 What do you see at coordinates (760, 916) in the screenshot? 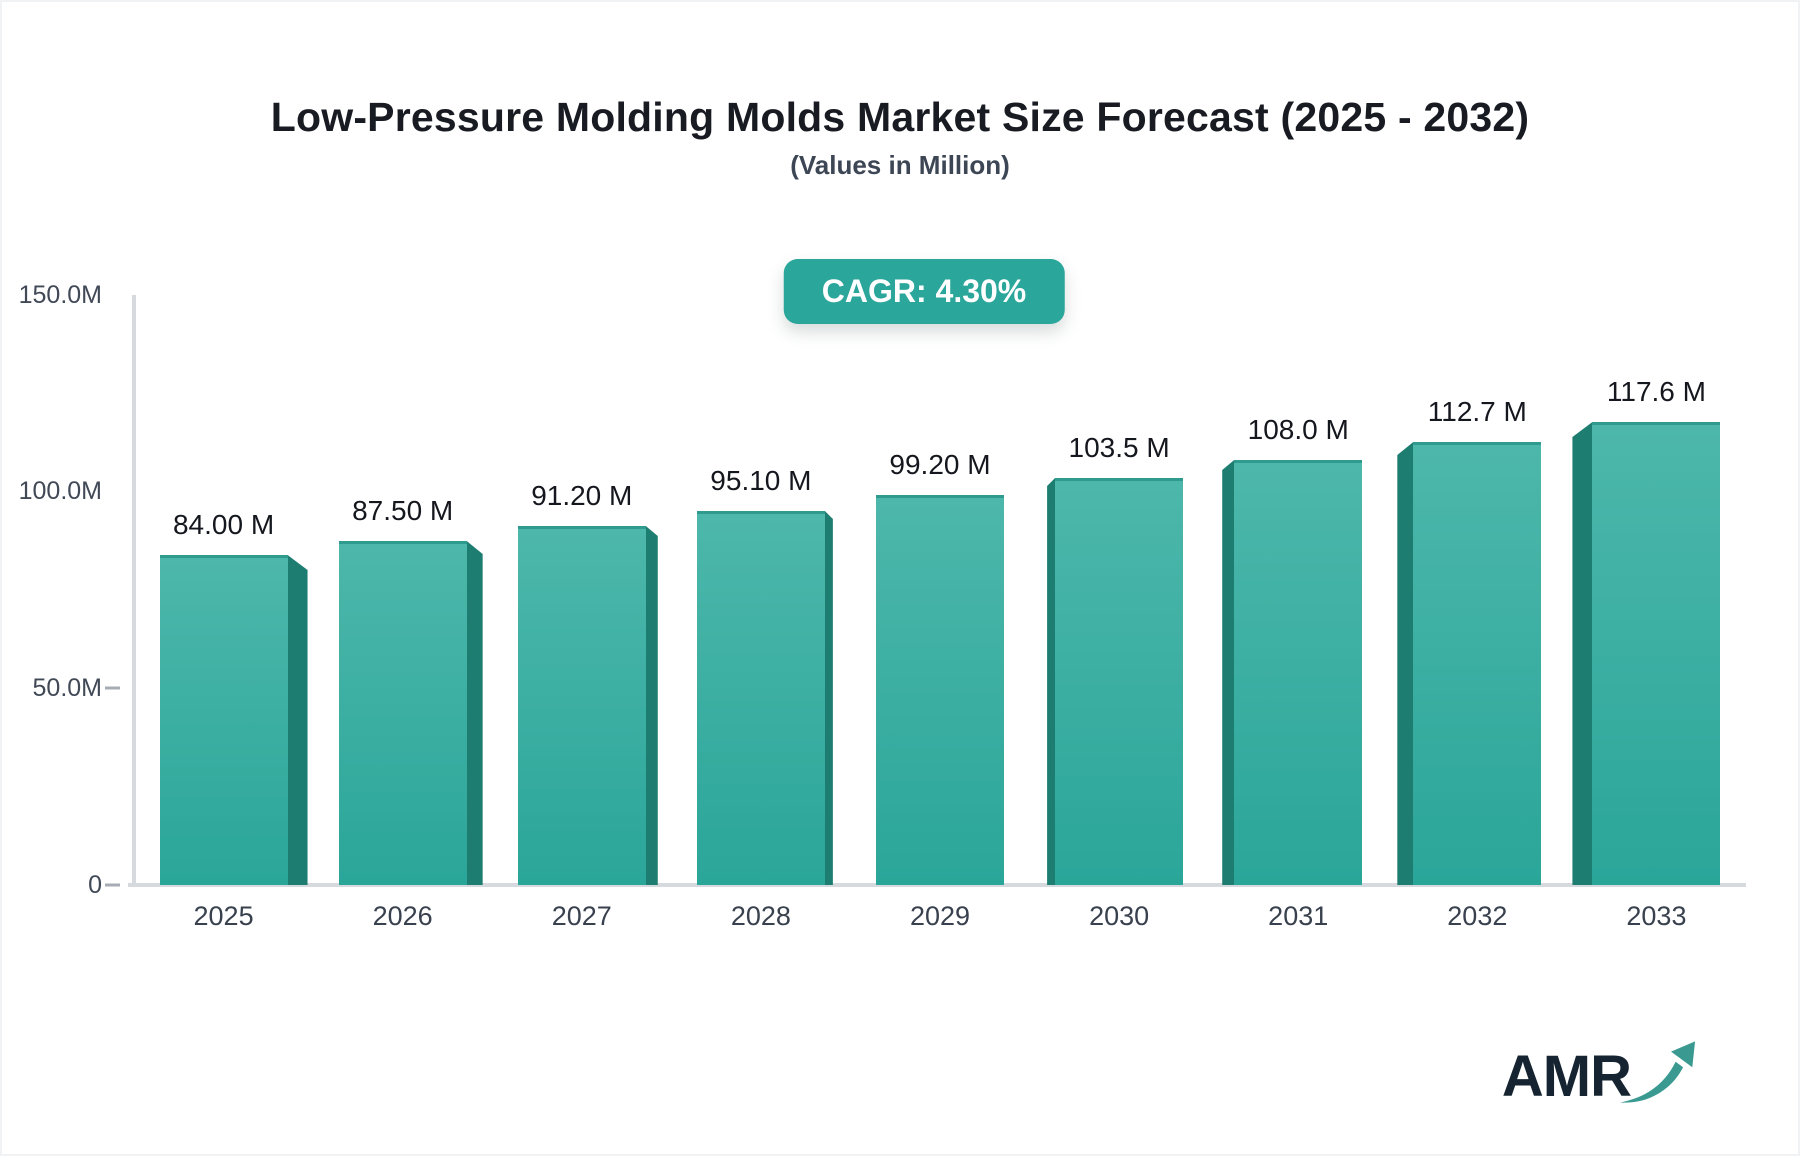
I see `x-category-label: 2028` at bounding box center [760, 916].